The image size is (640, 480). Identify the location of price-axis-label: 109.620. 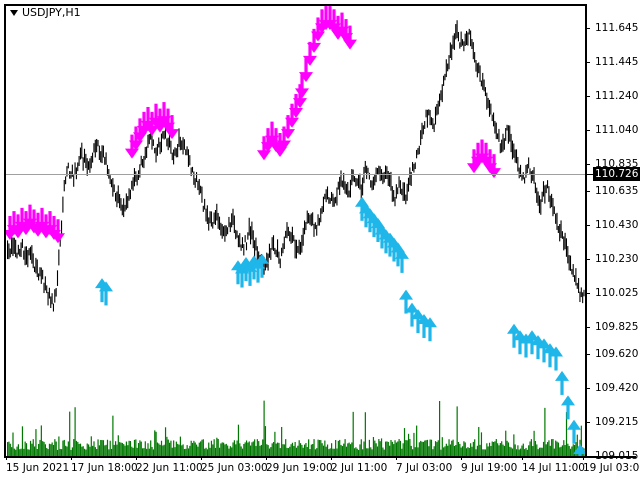
(617, 354).